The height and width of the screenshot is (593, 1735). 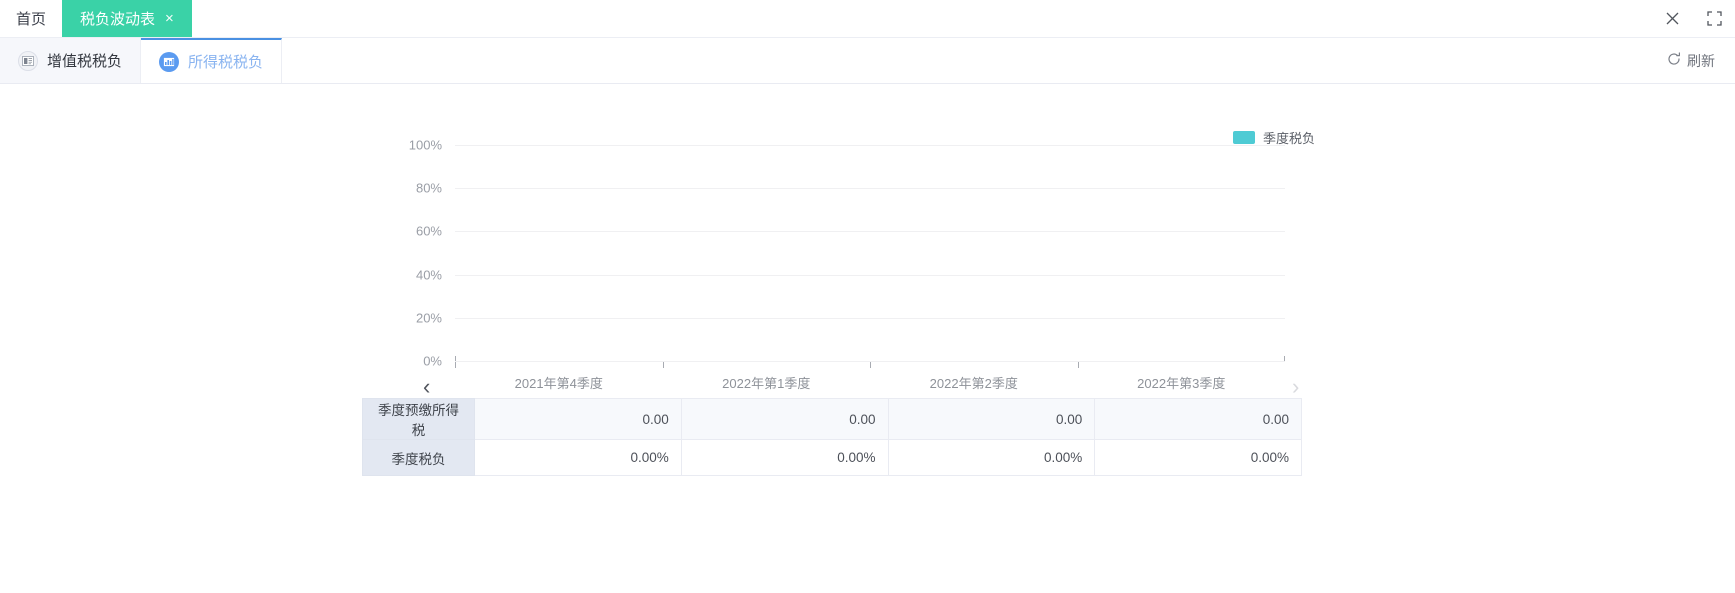 I want to click on topbar-spacer, so click(x=921, y=18).